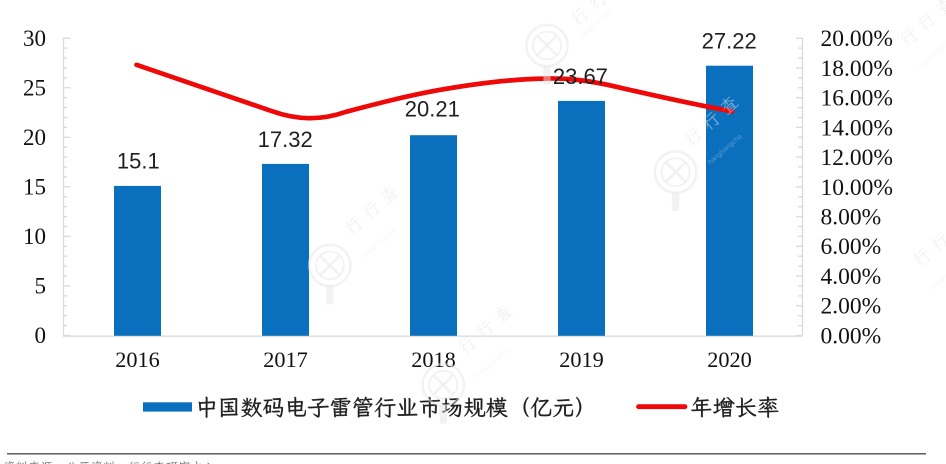 Image resolution: width=946 pixels, height=464 pixels. I want to click on svg-text: 16.00%, so click(857, 99).